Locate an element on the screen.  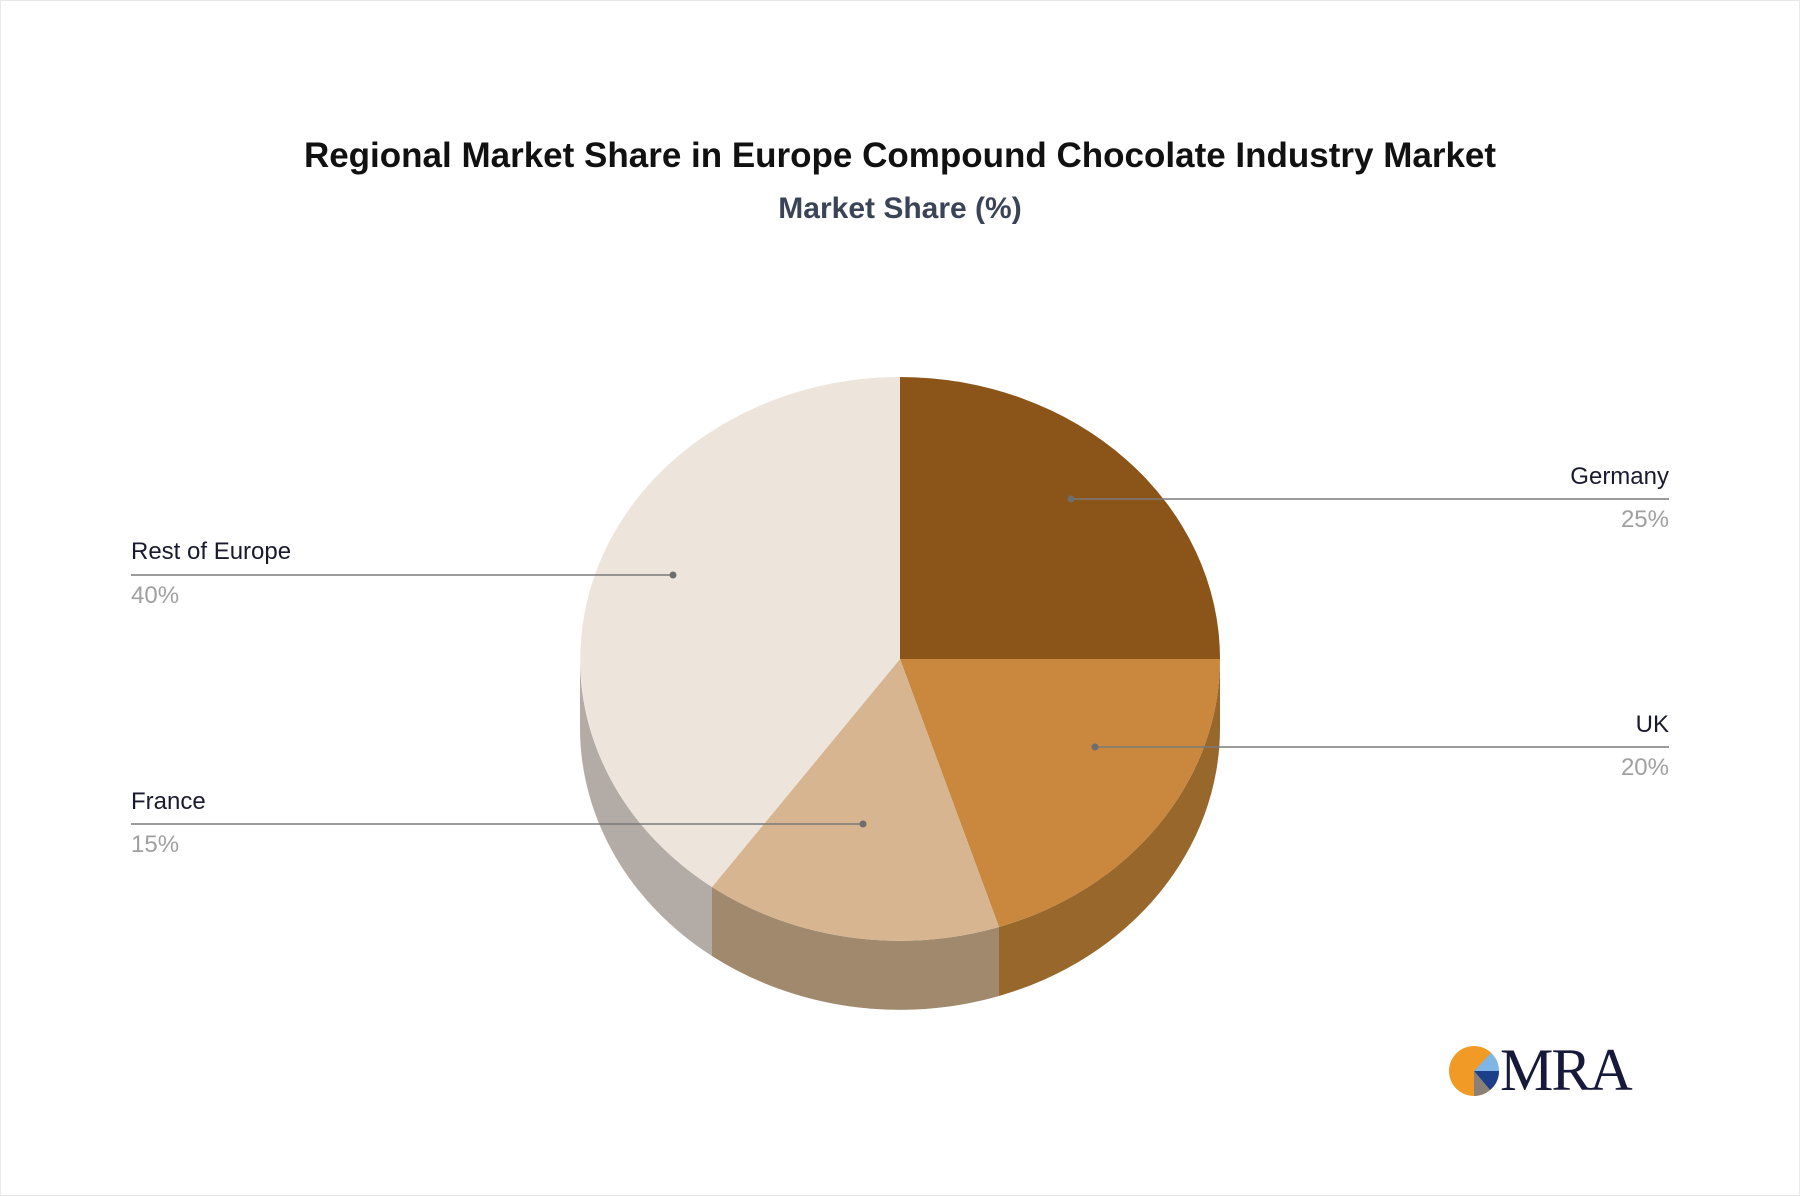
mra-logo: MRA is located at coordinates (1548, 1070).